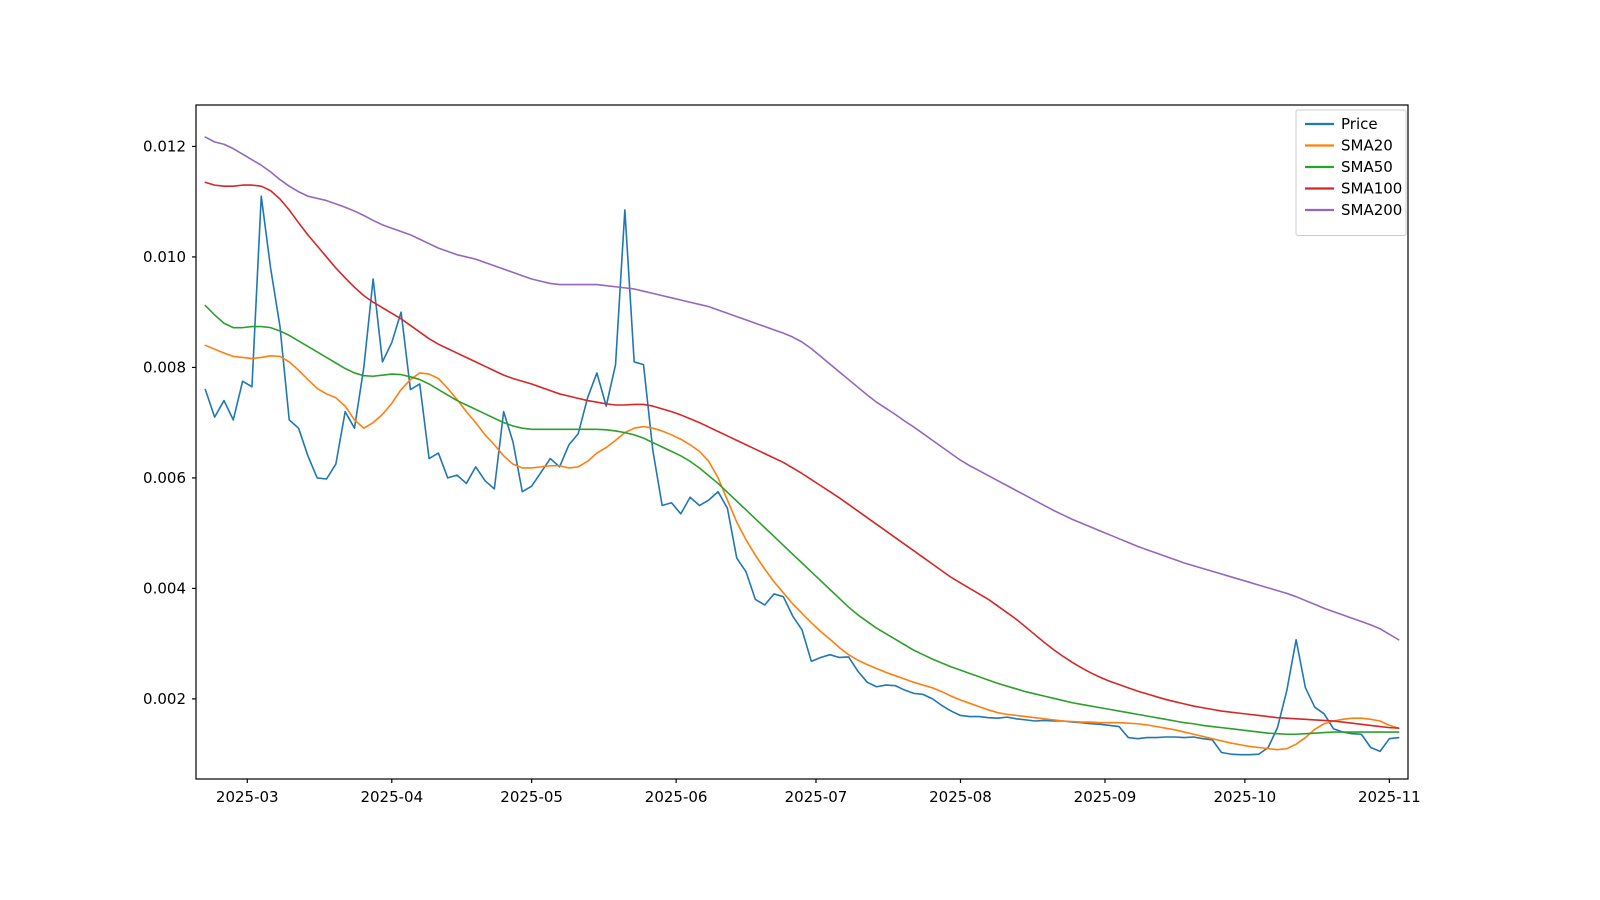 The width and height of the screenshot is (1600, 900). What do you see at coordinates (164, 699) in the screenshot?
I see `y-tick-label: 0.002` at bounding box center [164, 699].